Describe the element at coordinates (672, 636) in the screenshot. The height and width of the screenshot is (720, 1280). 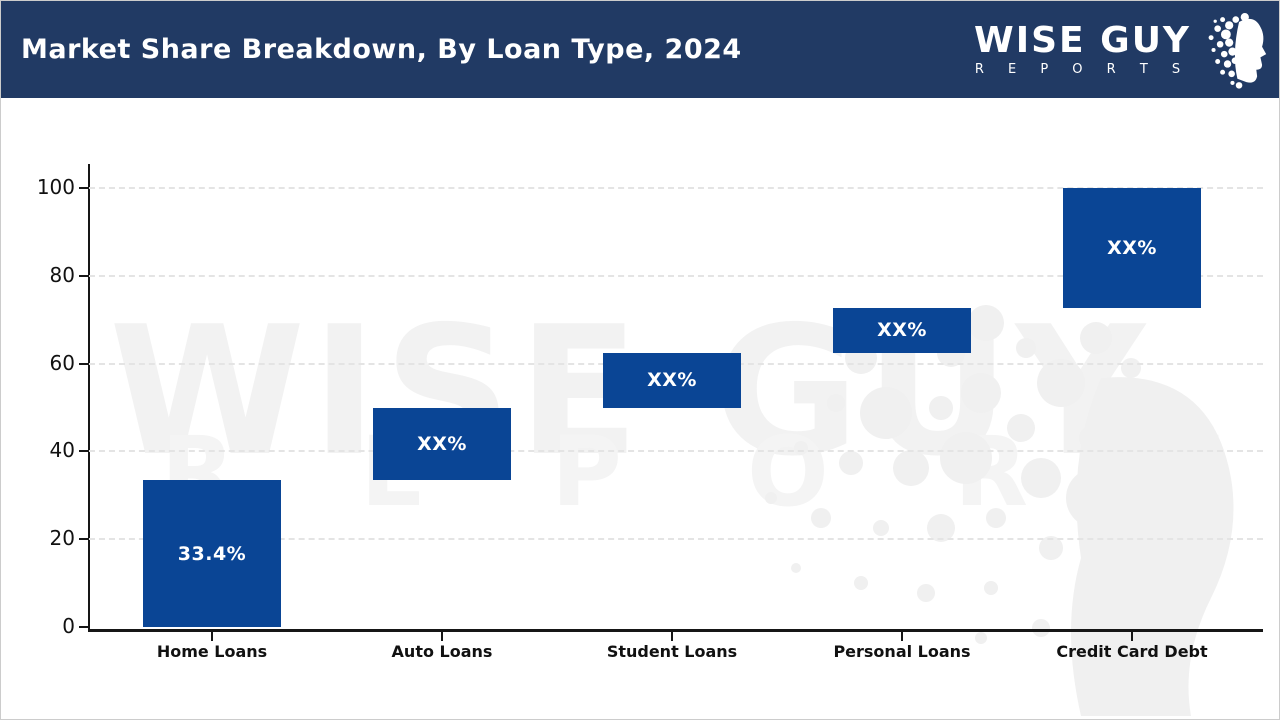
I see `x-tick-student-loans` at that location.